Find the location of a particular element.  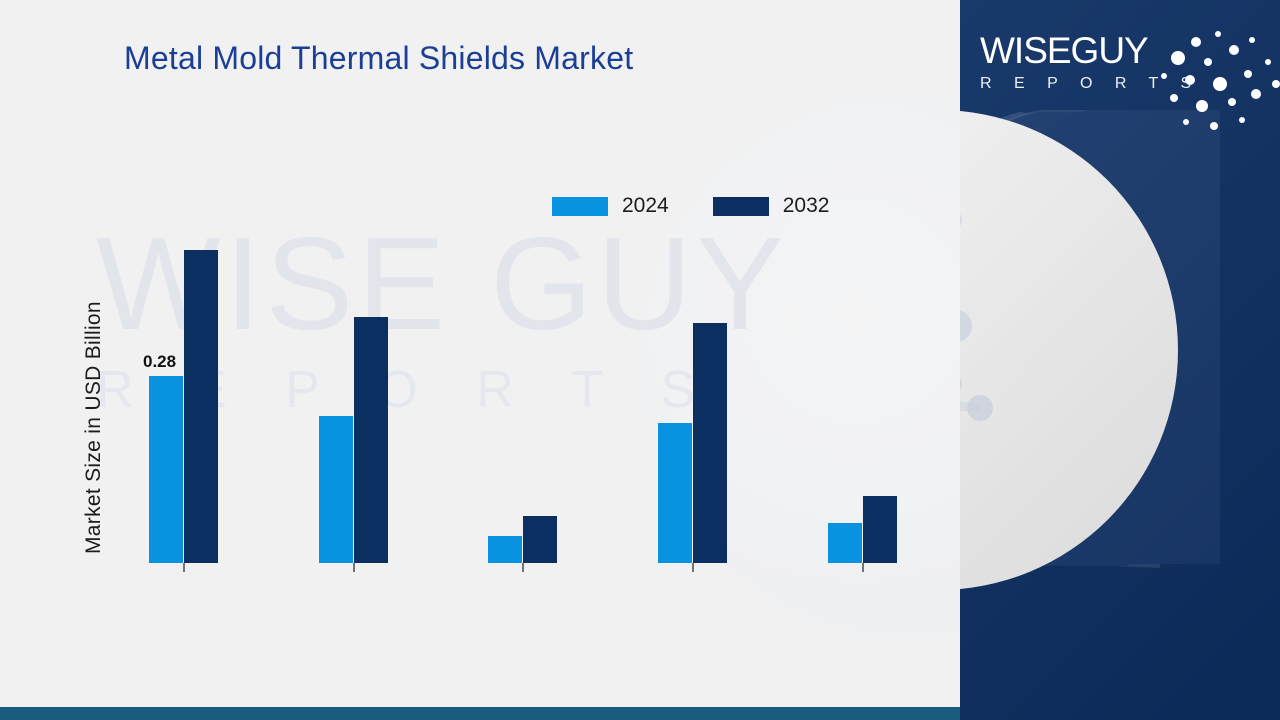

legend-item-2032: 2032 is located at coordinates (771, 206).